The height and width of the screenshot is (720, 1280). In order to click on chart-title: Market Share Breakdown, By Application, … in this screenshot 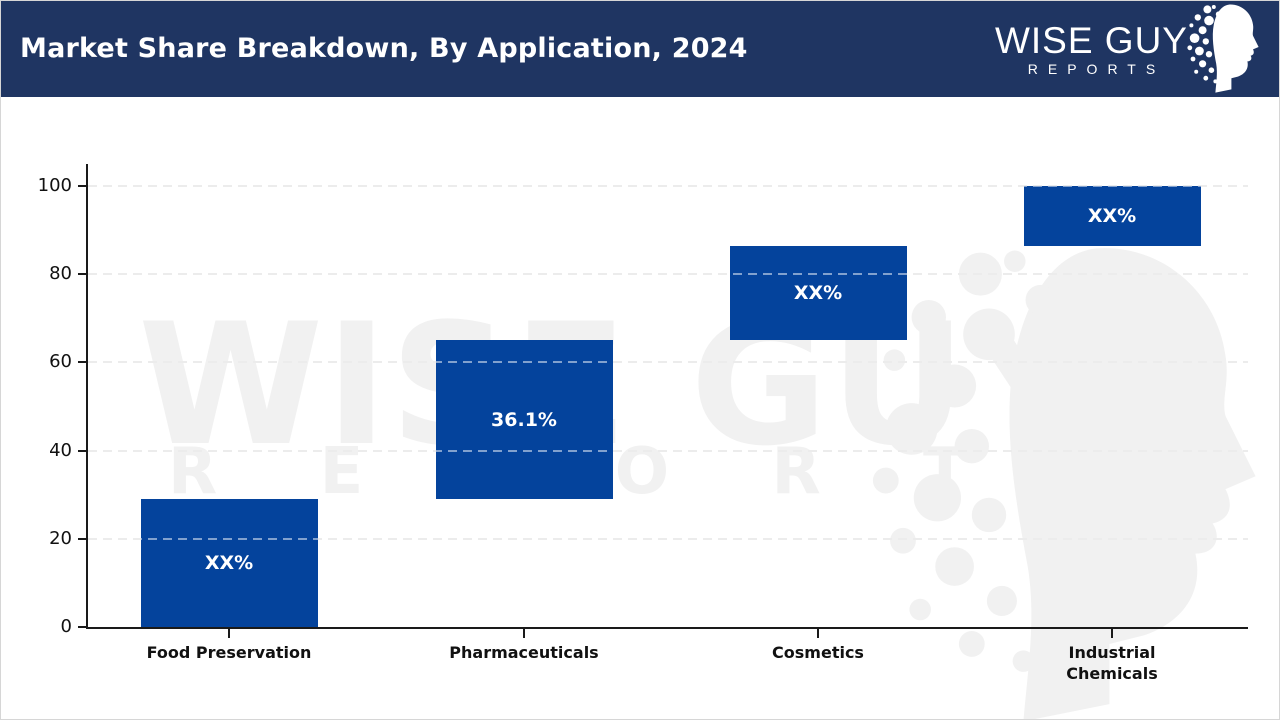, I will do `click(384, 48)`.